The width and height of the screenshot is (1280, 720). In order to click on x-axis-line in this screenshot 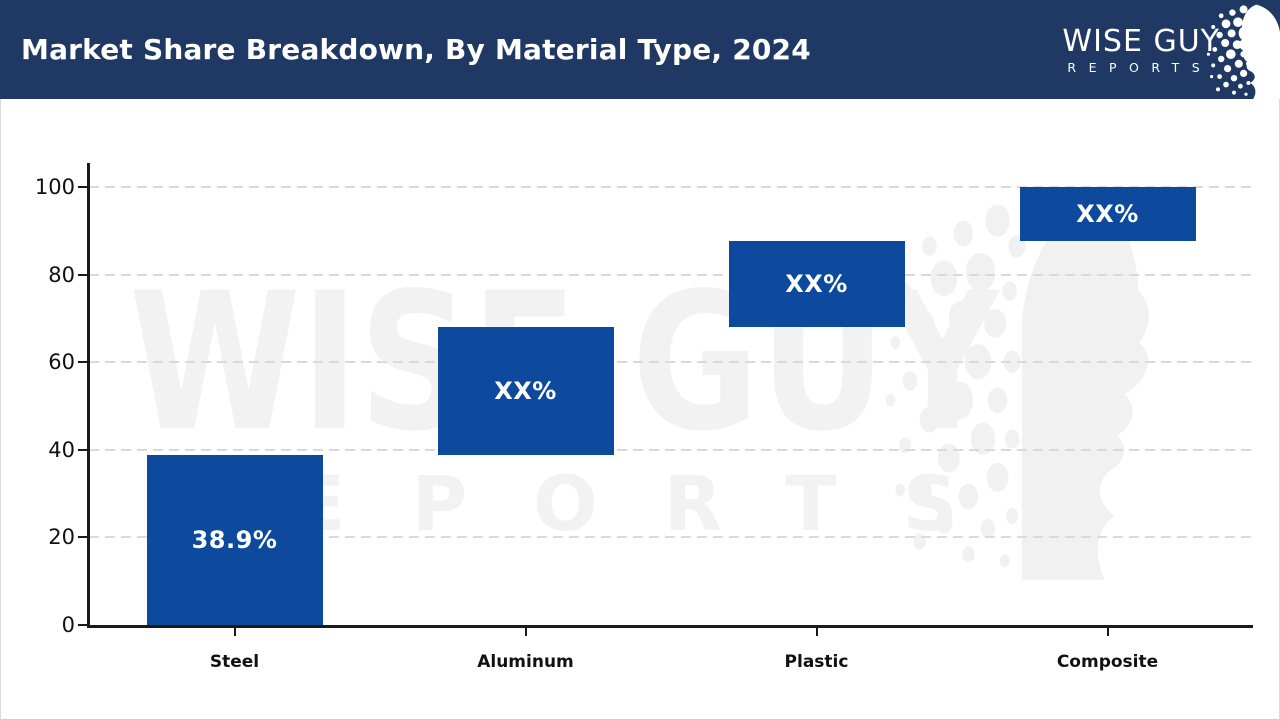, I will do `click(670, 626)`.